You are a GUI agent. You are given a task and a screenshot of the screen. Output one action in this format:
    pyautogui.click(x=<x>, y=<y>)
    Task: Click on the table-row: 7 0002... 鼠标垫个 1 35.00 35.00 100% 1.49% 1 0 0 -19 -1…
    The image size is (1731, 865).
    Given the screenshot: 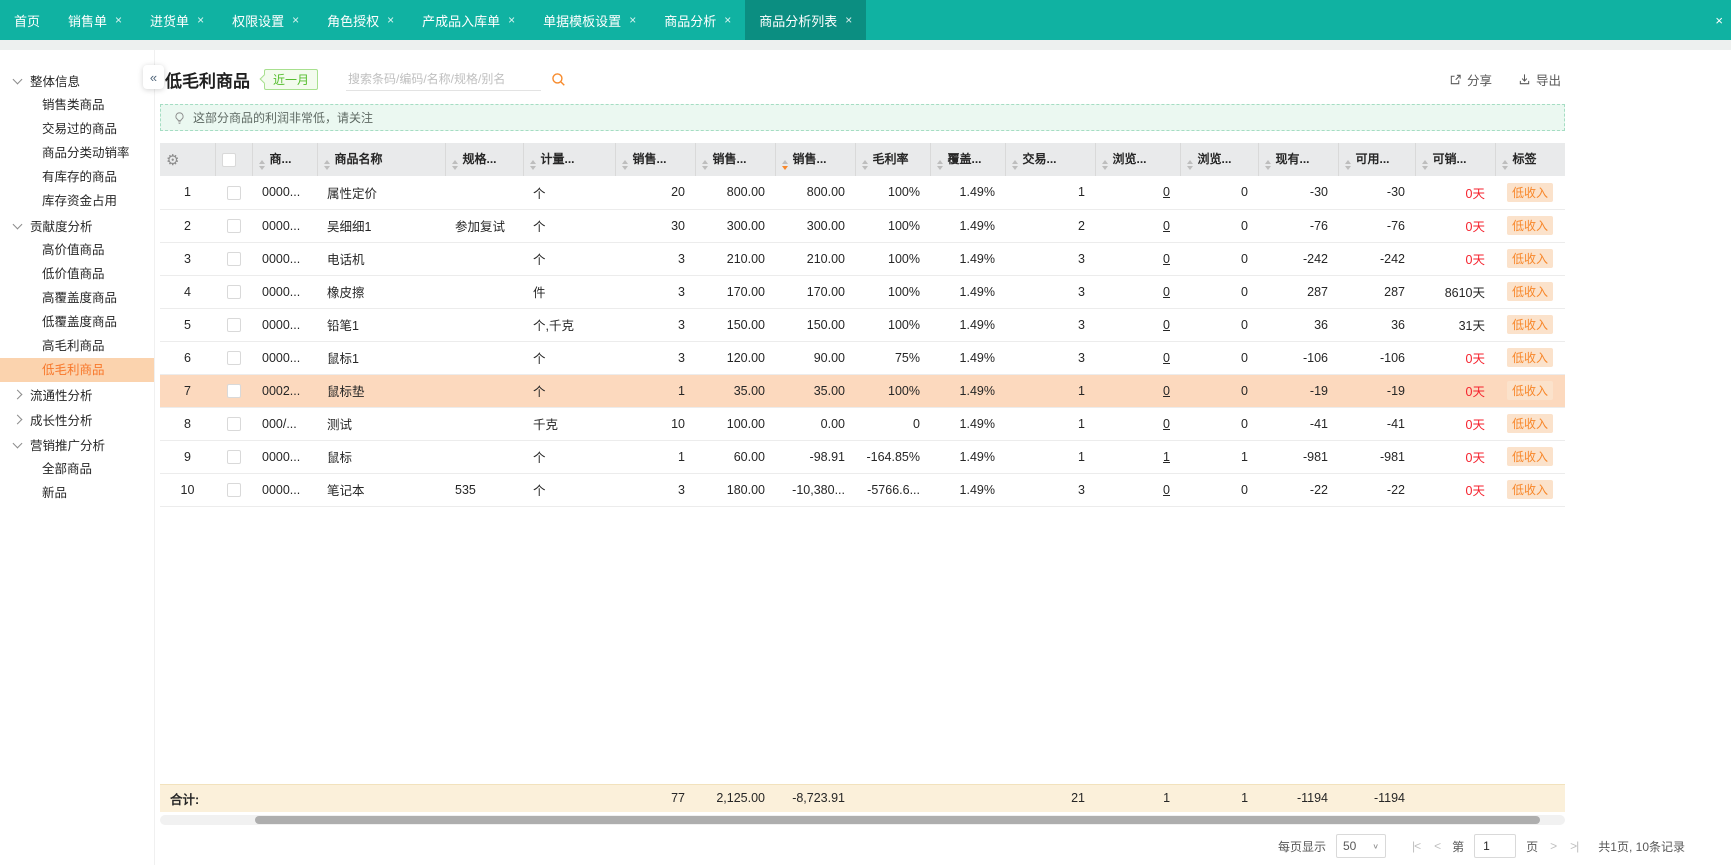 What is the action you would take?
    pyautogui.click(x=862, y=391)
    